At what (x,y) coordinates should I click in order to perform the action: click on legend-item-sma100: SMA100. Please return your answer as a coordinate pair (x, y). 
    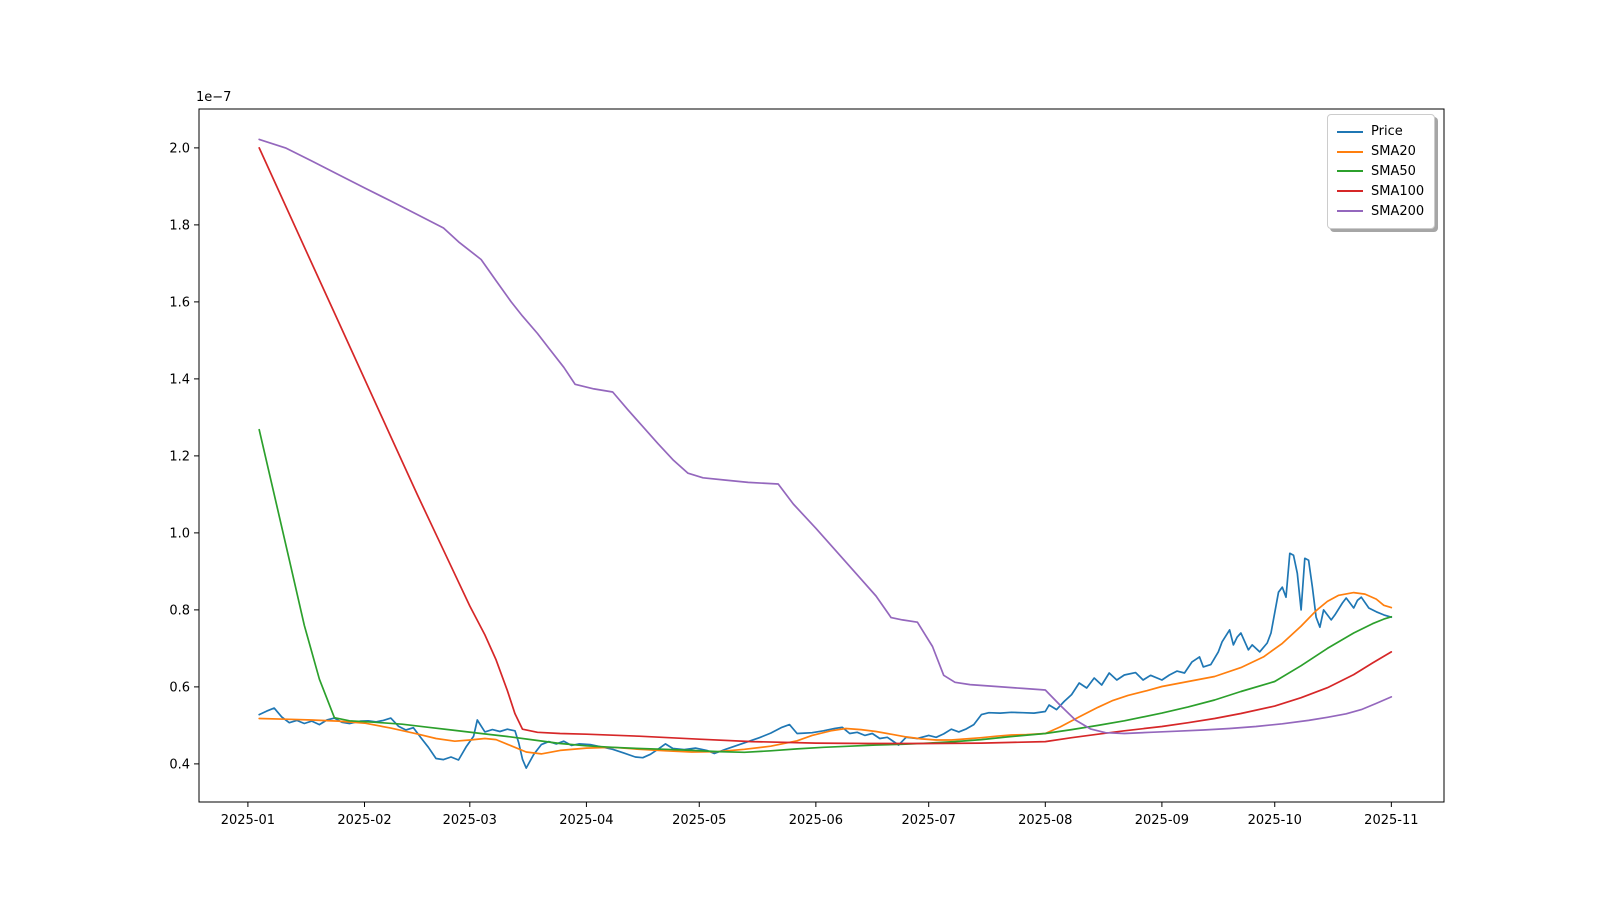
    Looking at the image, I should click on (1380, 191).